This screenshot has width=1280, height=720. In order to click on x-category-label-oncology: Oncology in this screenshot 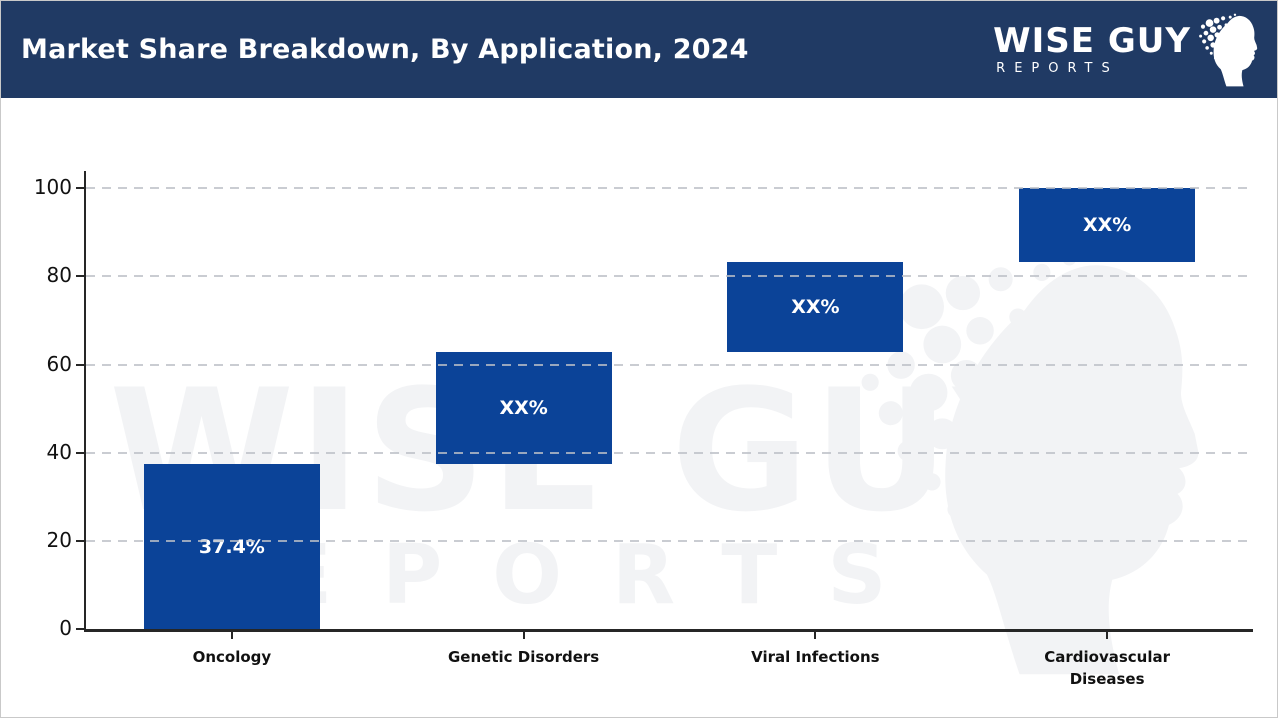, I will do `click(232, 657)`.